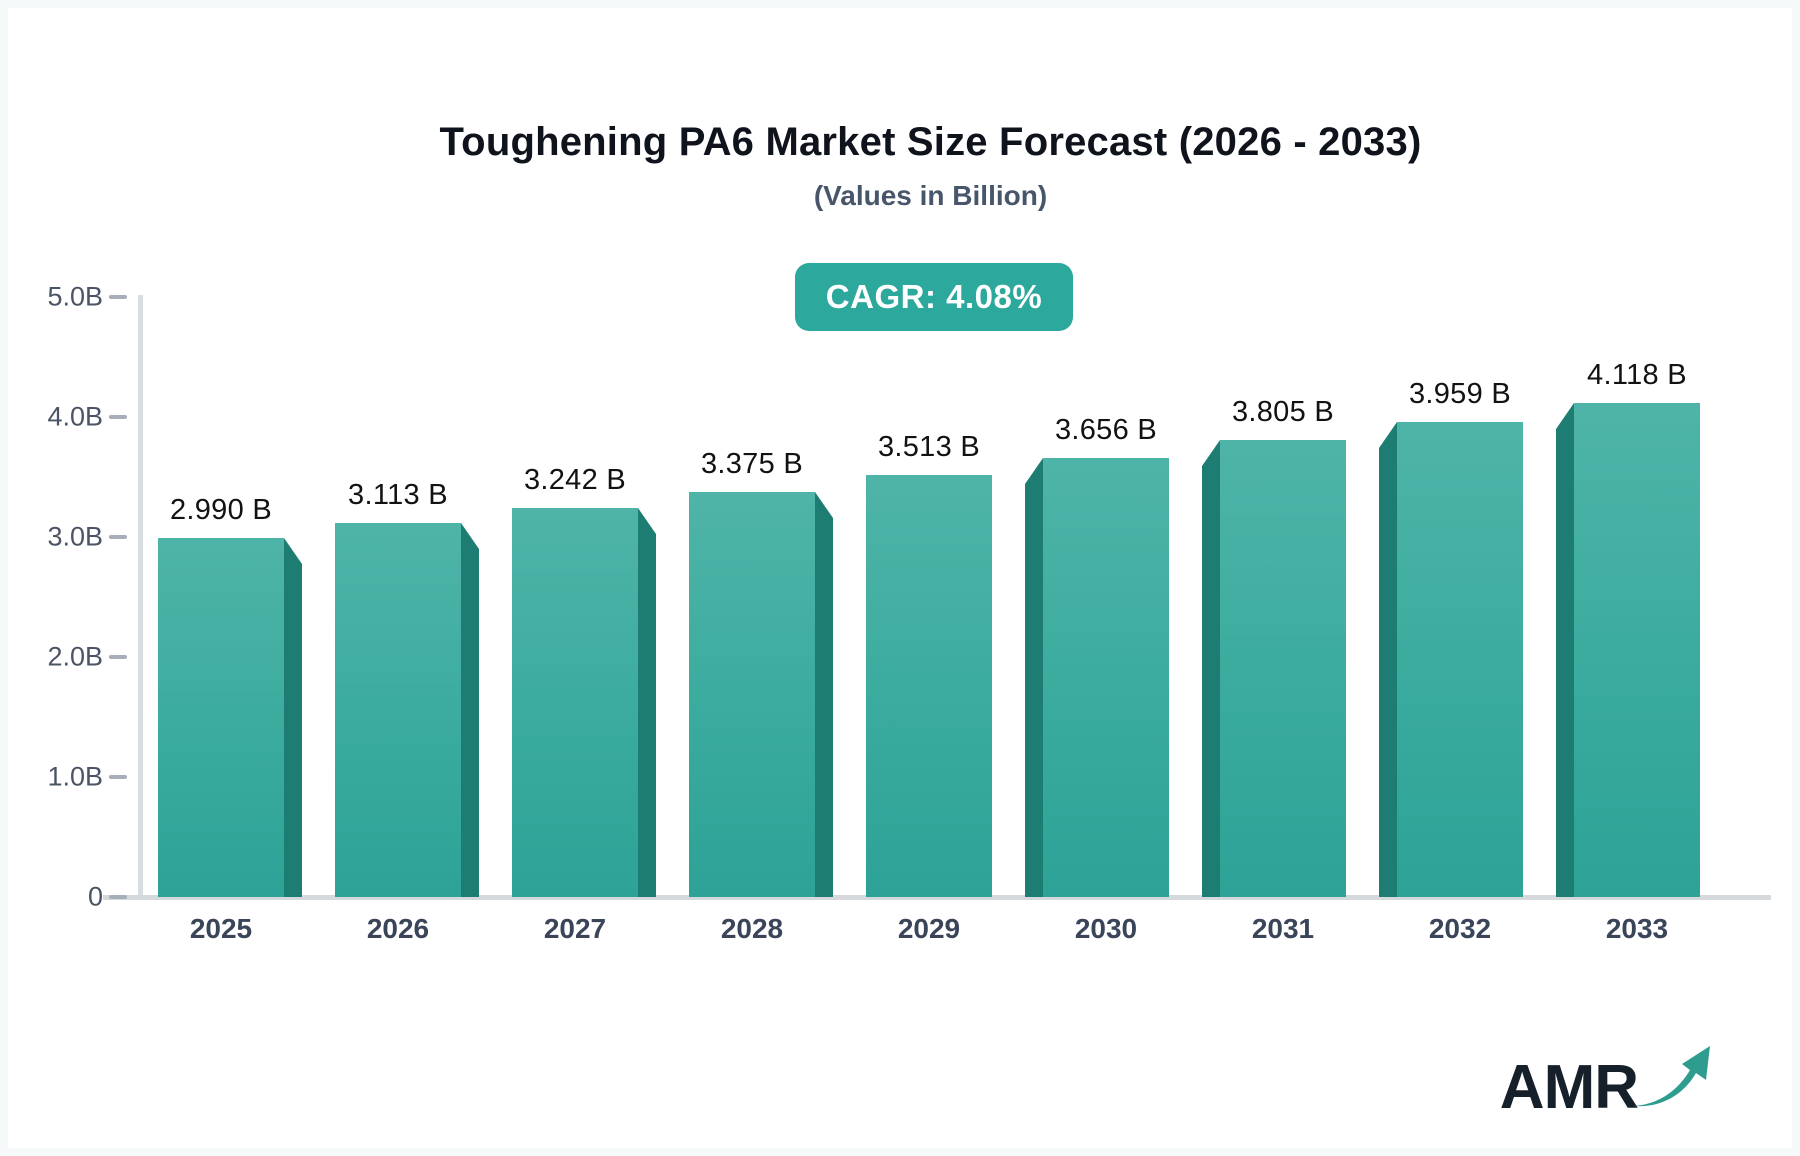  Describe the element at coordinates (929, 686) in the screenshot. I see `bar-2029` at that location.